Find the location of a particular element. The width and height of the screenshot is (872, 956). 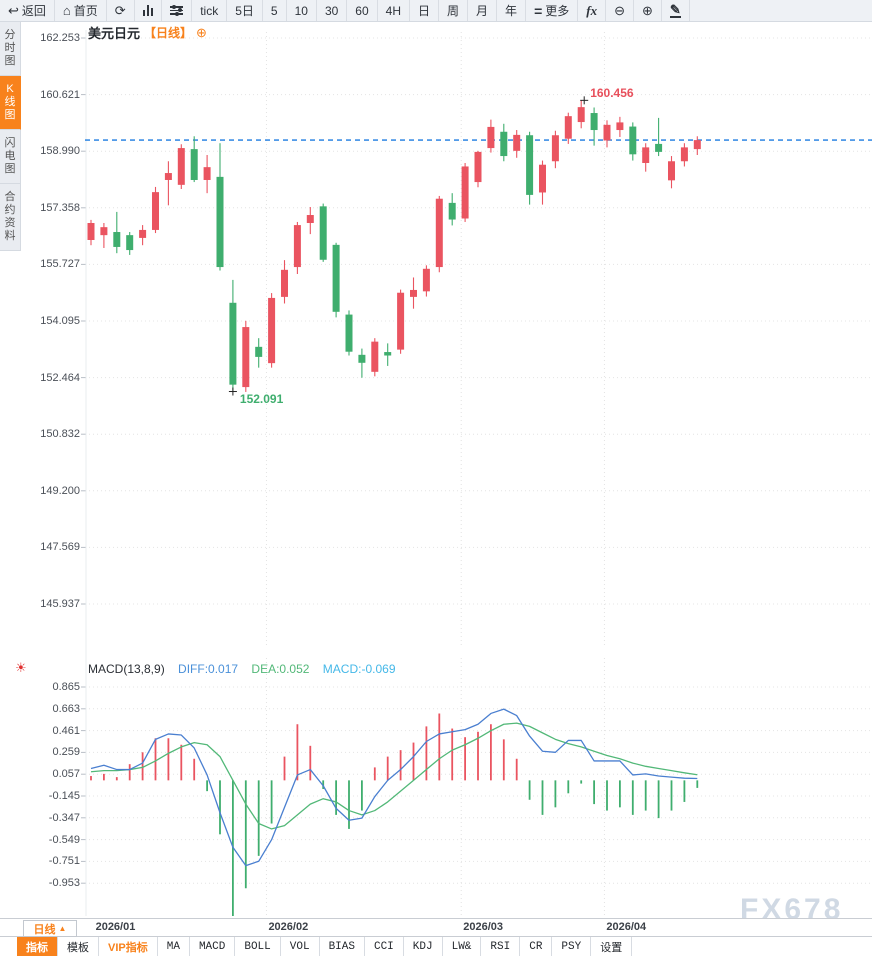

interval-10-button: 10 is located at coordinates (302, 10).